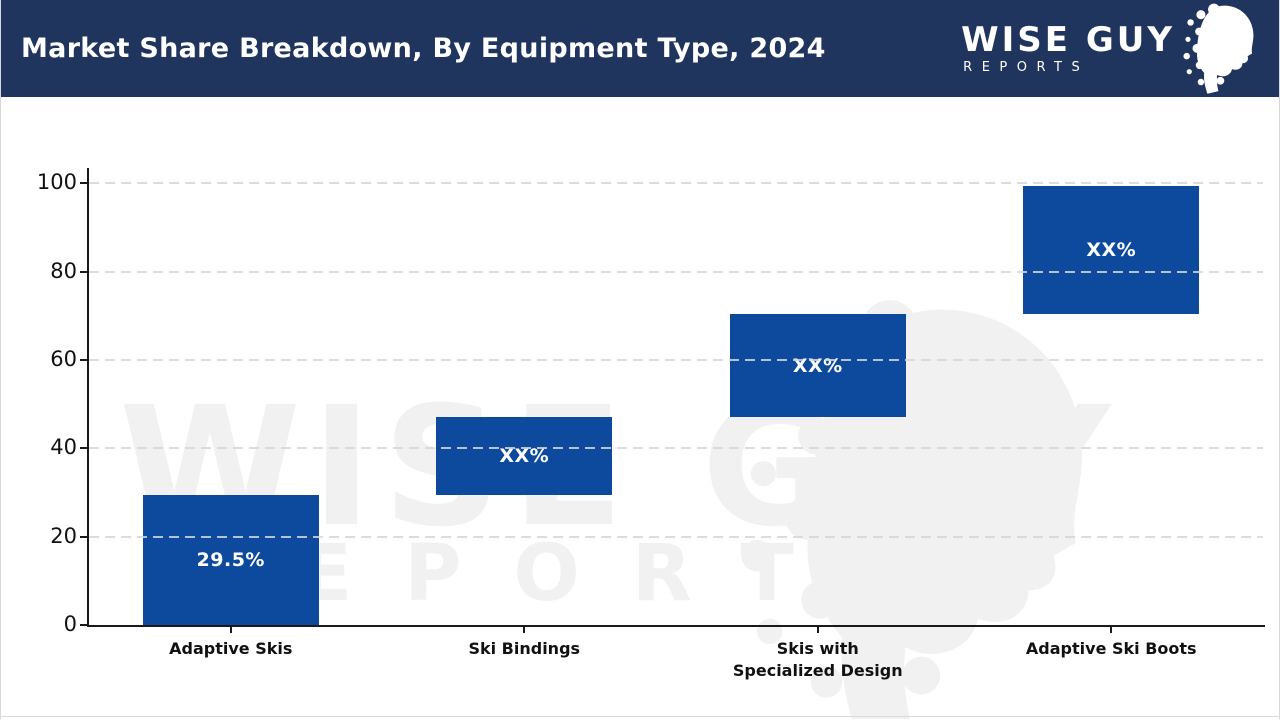 This screenshot has width=1280, height=720. I want to click on bottom-divider, so click(640, 716).